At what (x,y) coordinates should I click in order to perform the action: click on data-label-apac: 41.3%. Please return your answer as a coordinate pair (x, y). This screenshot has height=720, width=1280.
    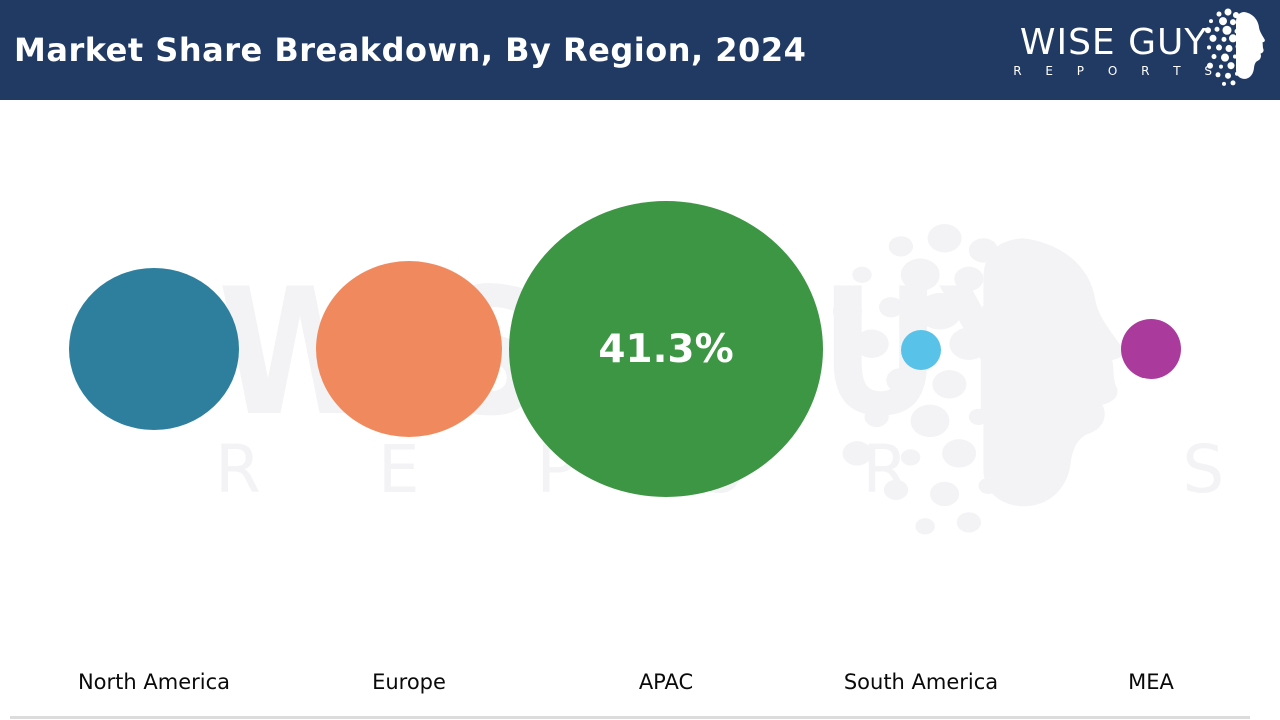
    Looking at the image, I should click on (666, 349).